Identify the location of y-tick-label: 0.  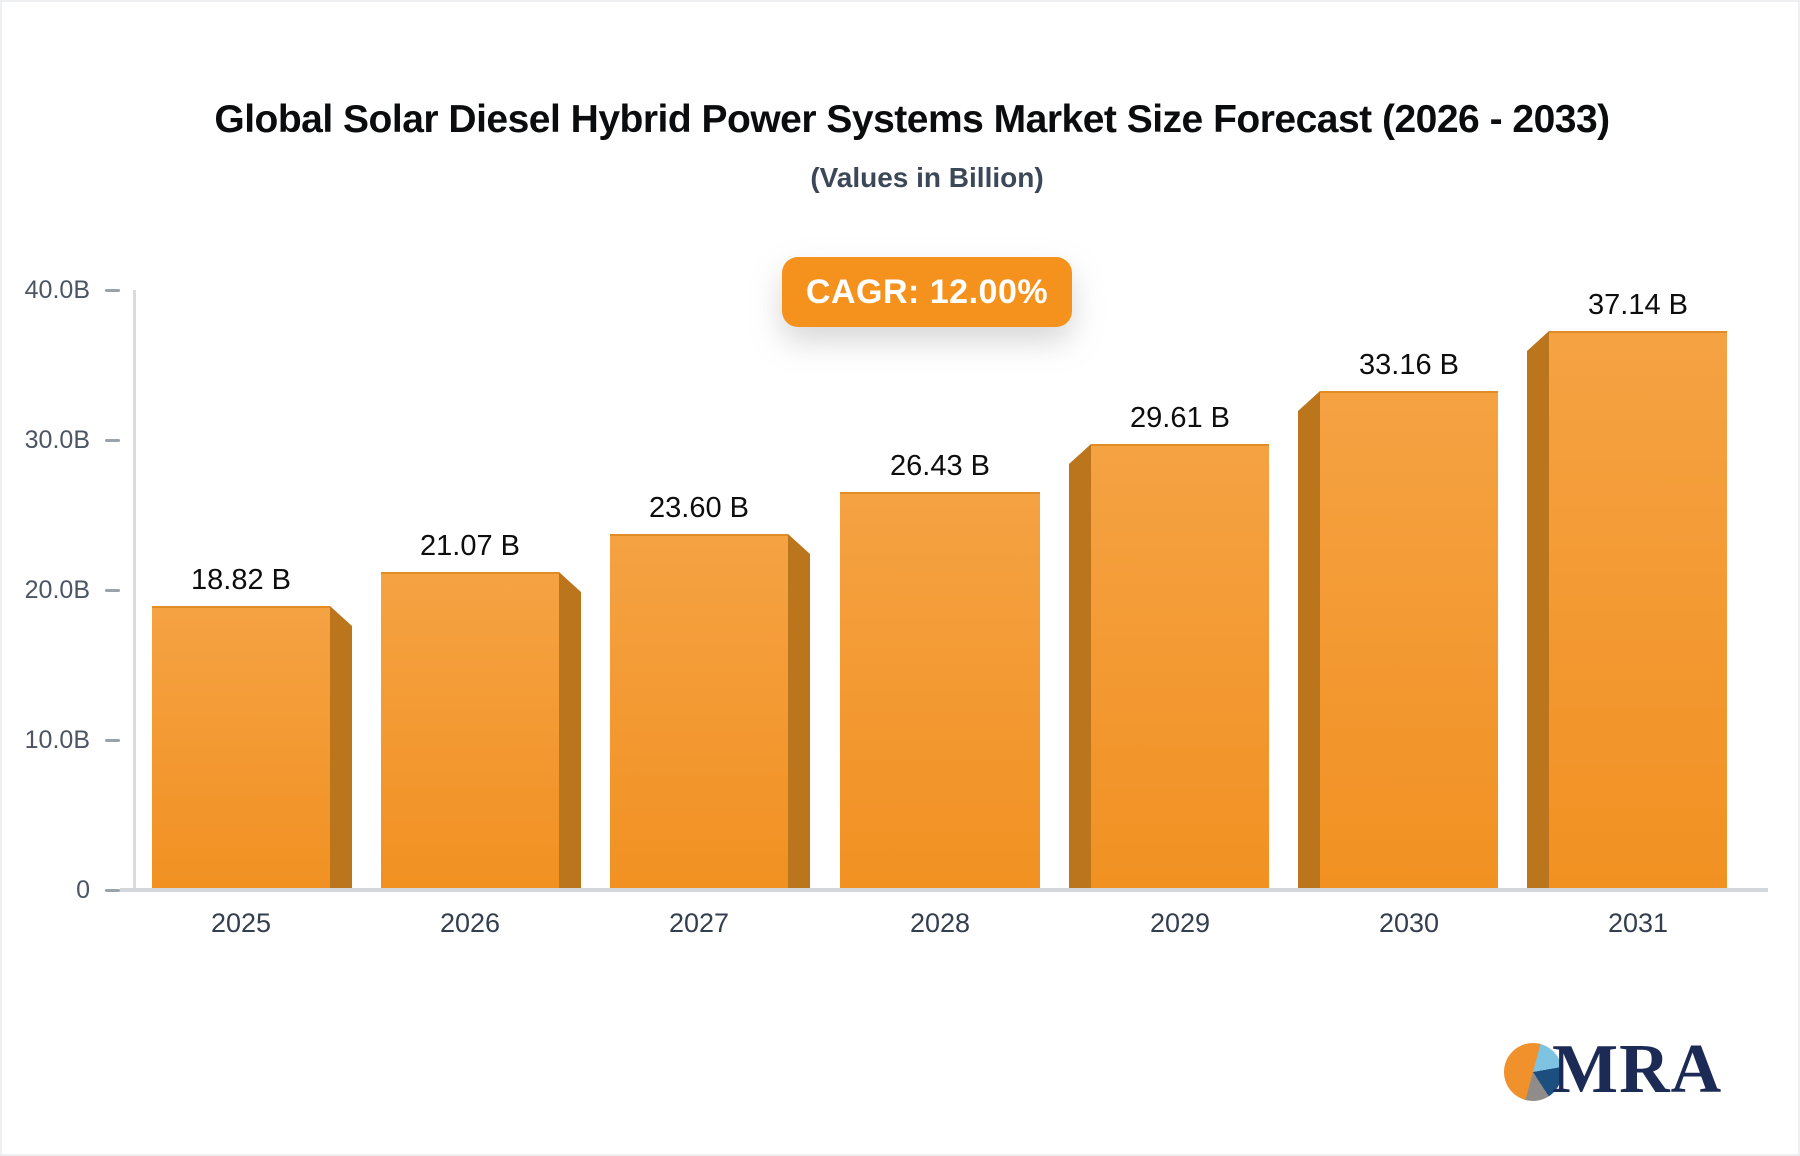
(83, 890).